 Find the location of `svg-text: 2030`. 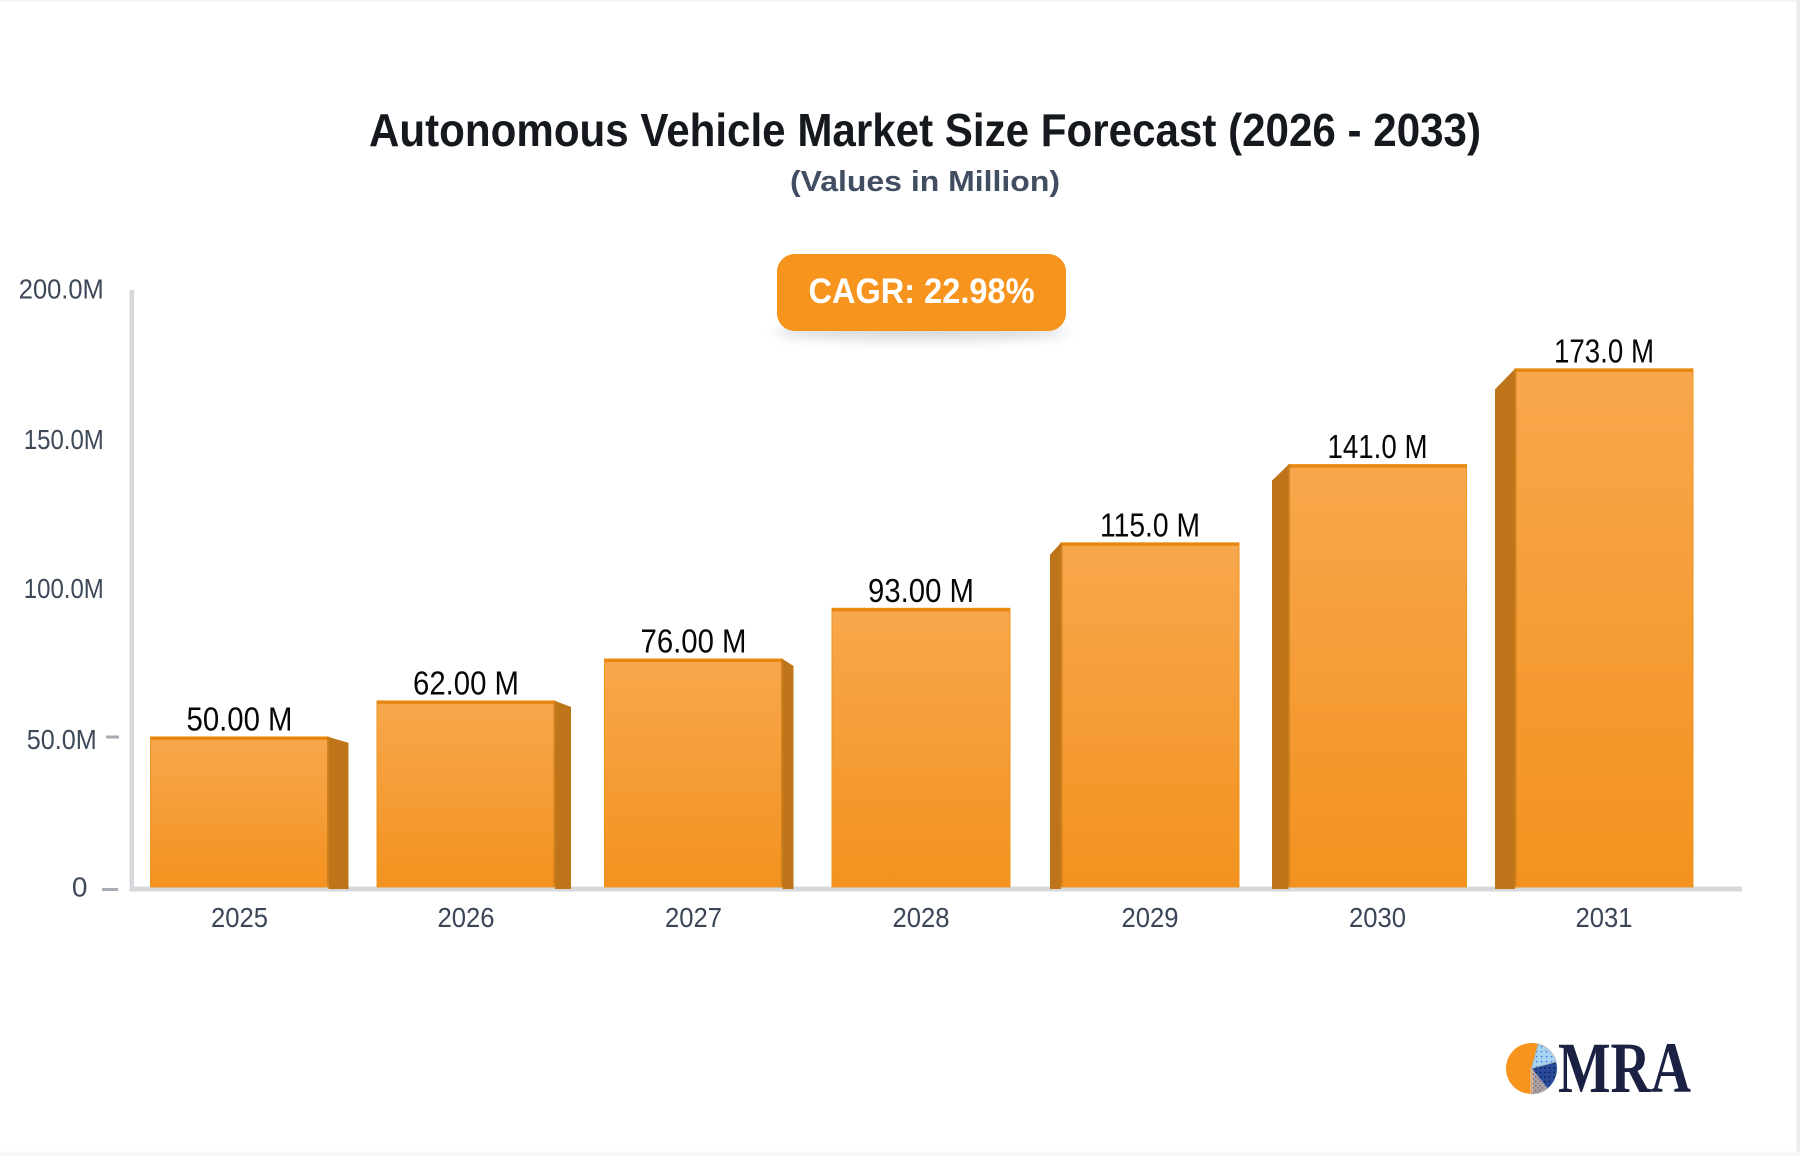

svg-text: 2030 is located at coordinates (1377, 917).